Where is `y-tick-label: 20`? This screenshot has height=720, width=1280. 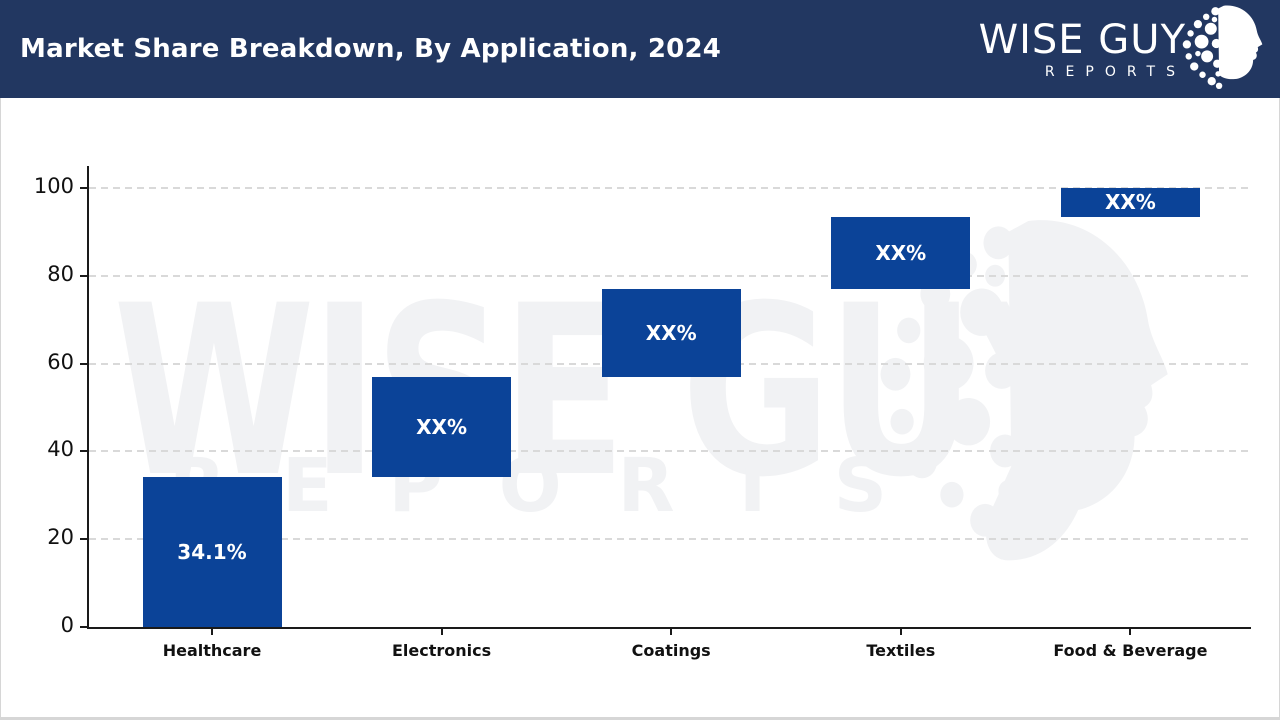
y-tick-label: 20 is located at coordinates (60, 537).